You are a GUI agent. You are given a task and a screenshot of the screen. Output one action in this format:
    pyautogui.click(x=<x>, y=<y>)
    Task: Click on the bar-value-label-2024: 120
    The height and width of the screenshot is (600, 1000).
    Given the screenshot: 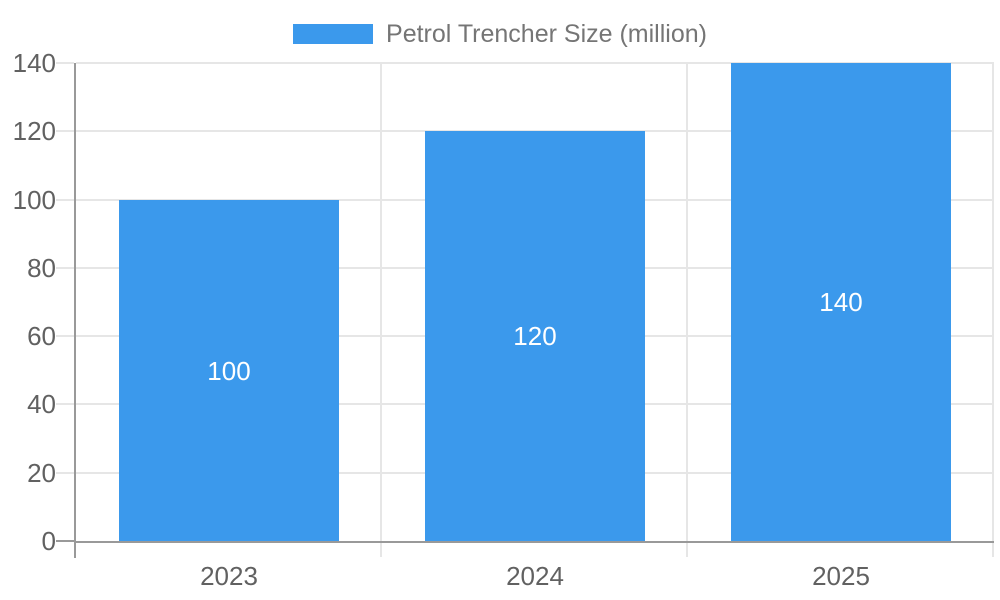 What is the action you would take?
    pyautogui.click(x=535, y=336)
    